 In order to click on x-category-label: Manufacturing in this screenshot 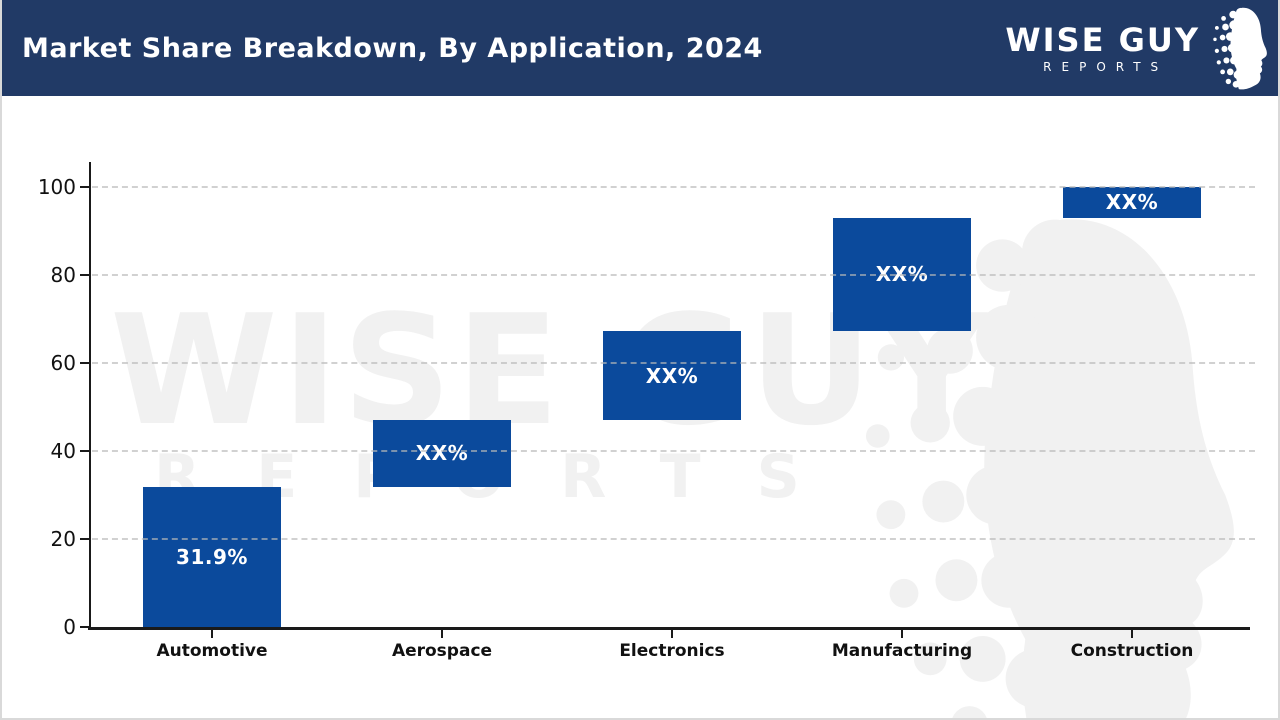, I will do `click(902, 651)`.